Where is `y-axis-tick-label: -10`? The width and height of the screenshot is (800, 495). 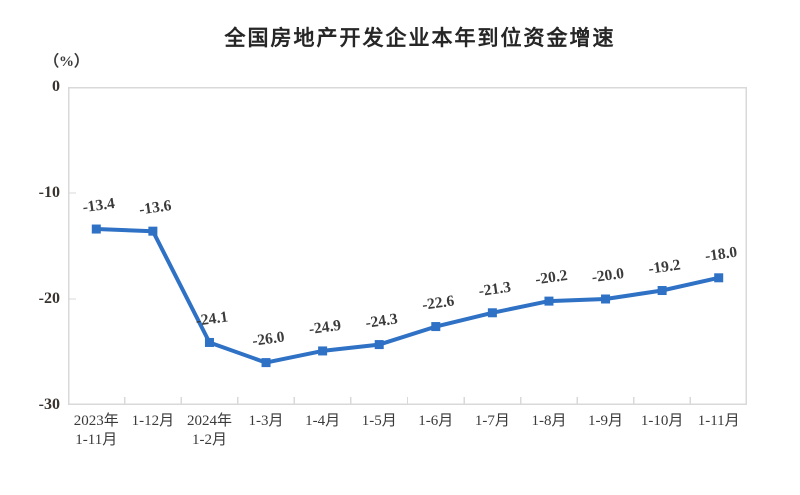
y-axis-tick-label: -10 is located at coordinates (49, 192).